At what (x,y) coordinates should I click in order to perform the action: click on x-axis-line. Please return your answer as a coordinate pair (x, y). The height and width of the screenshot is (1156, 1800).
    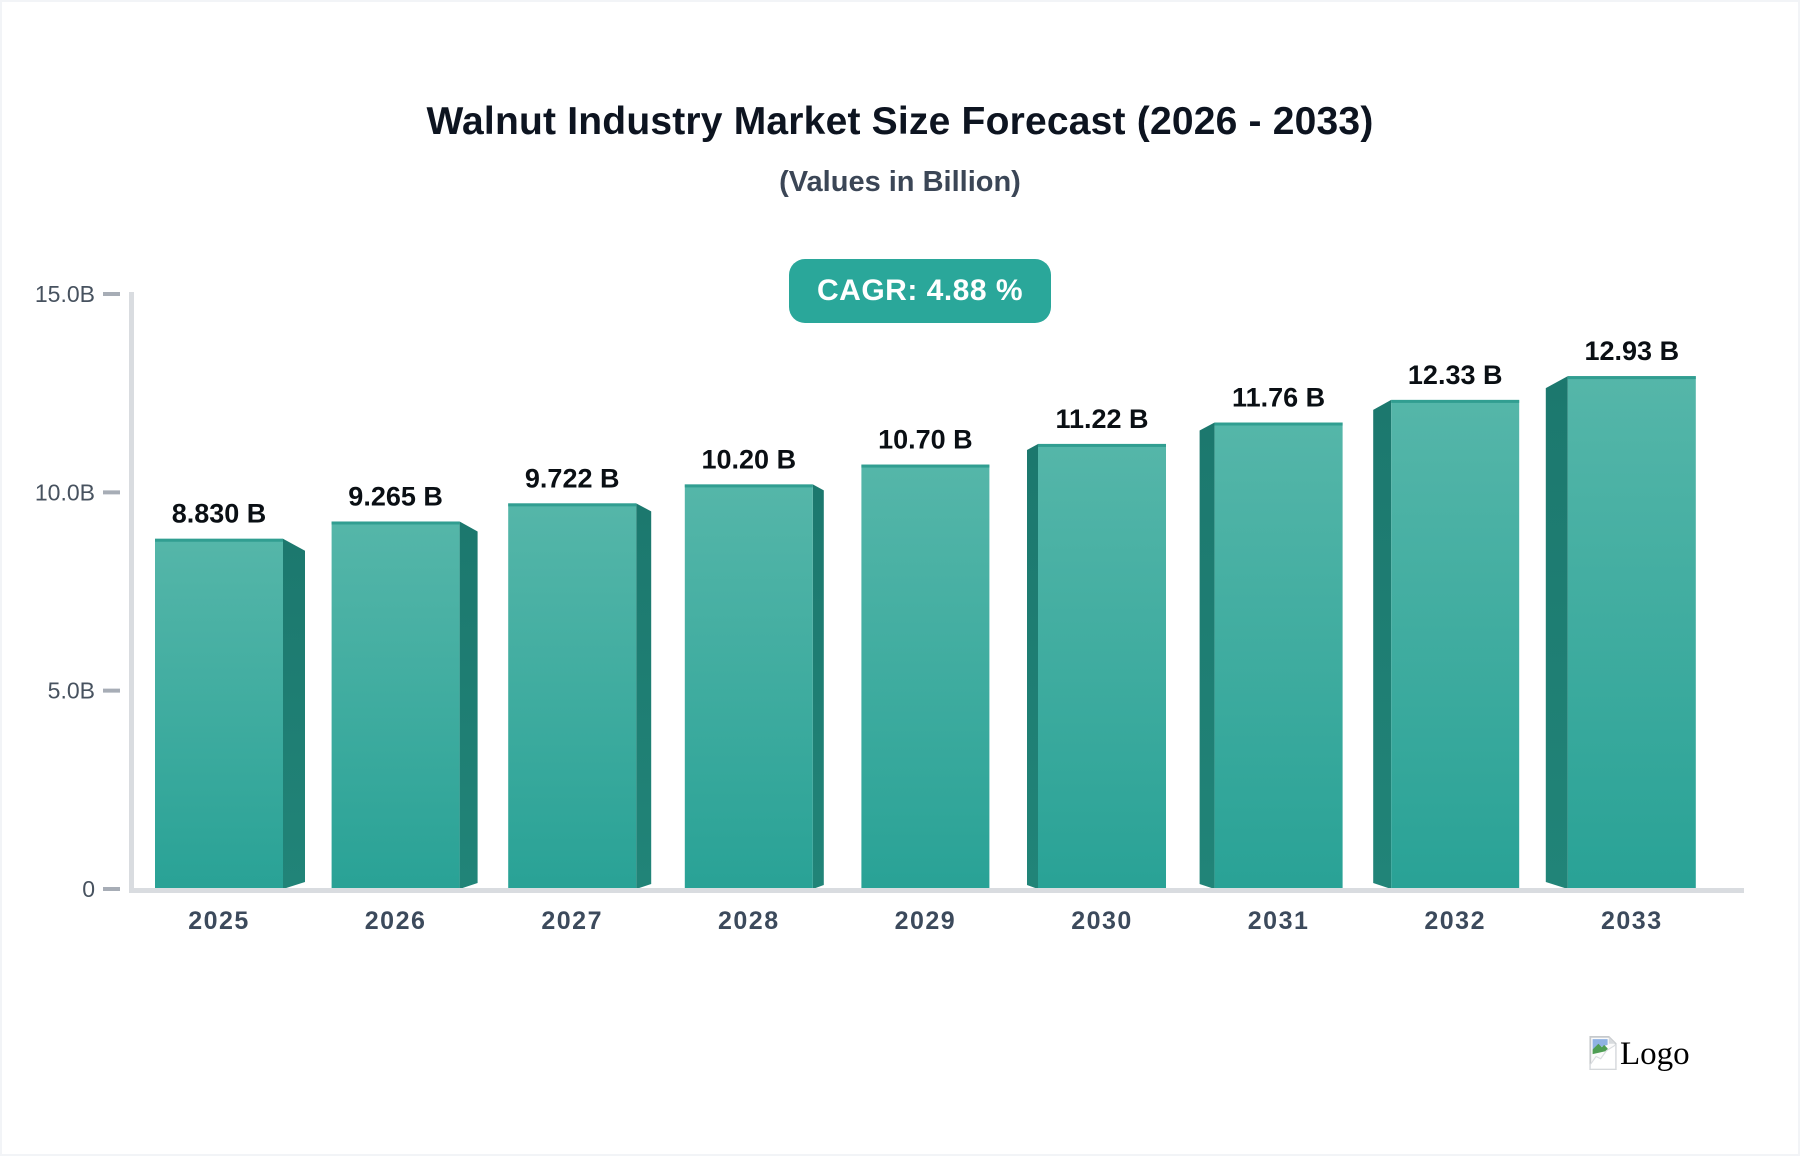
    Looking at the image, I should click on (936, 890).